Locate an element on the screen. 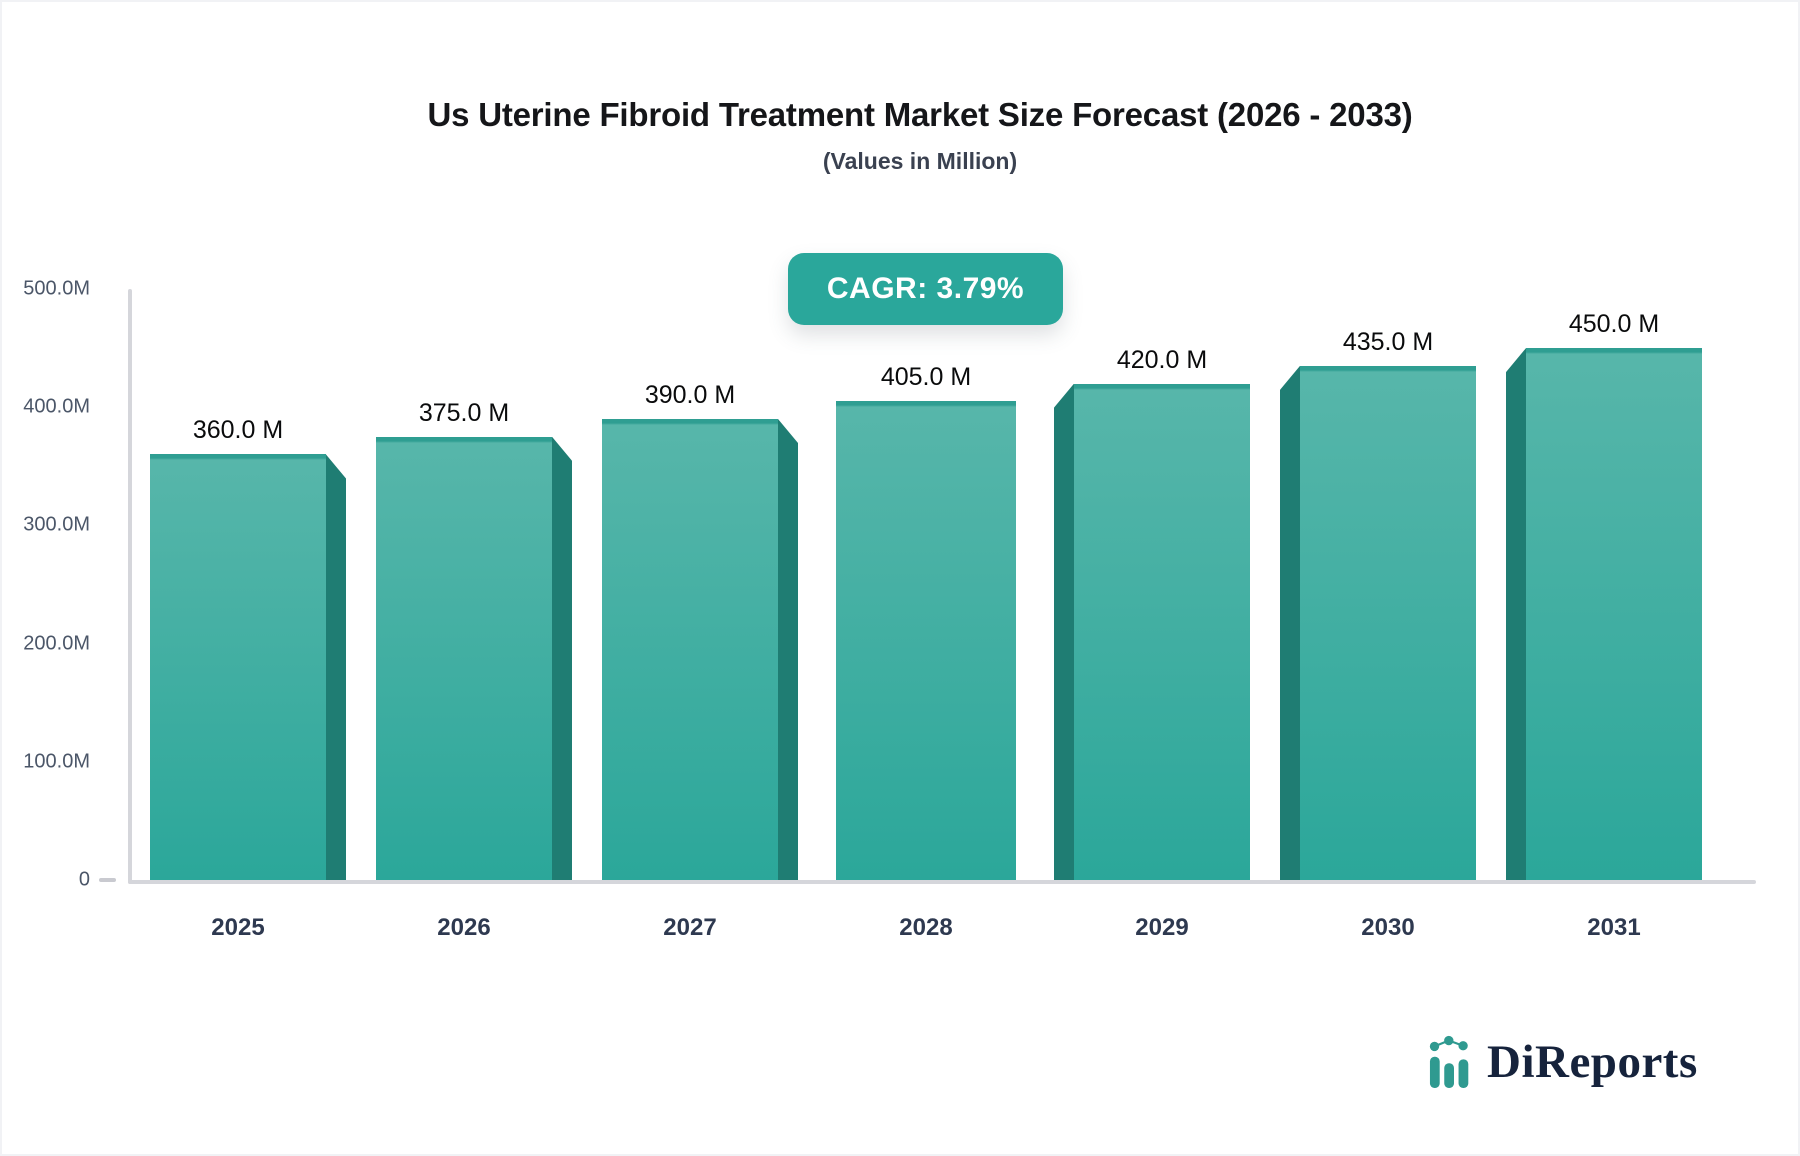 This screenshot has height=1156, width=1800. y-tick-label: 500.0M is located at coordinates (56, 288).